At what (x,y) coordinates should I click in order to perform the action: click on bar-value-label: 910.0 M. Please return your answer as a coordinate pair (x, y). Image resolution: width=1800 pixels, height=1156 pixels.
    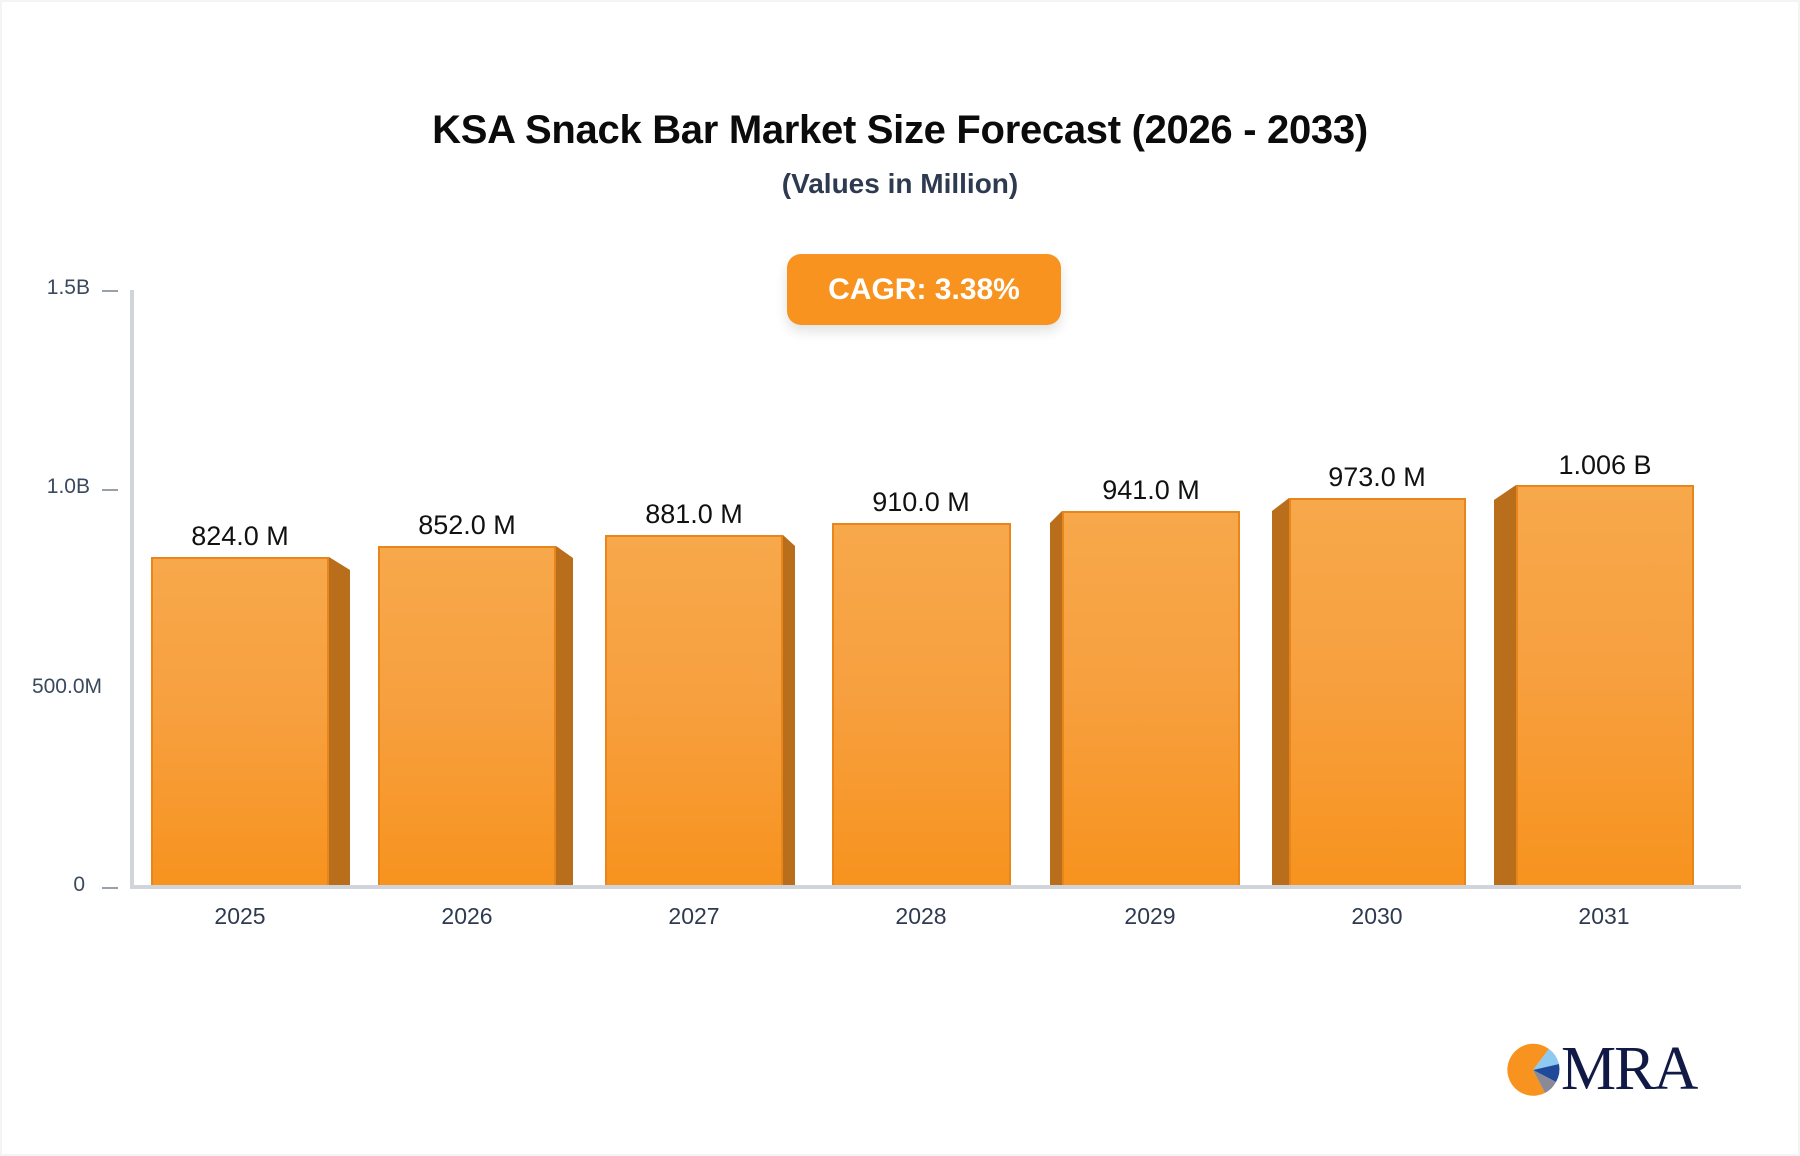
    Looking at the image, I should click on (921, 502).